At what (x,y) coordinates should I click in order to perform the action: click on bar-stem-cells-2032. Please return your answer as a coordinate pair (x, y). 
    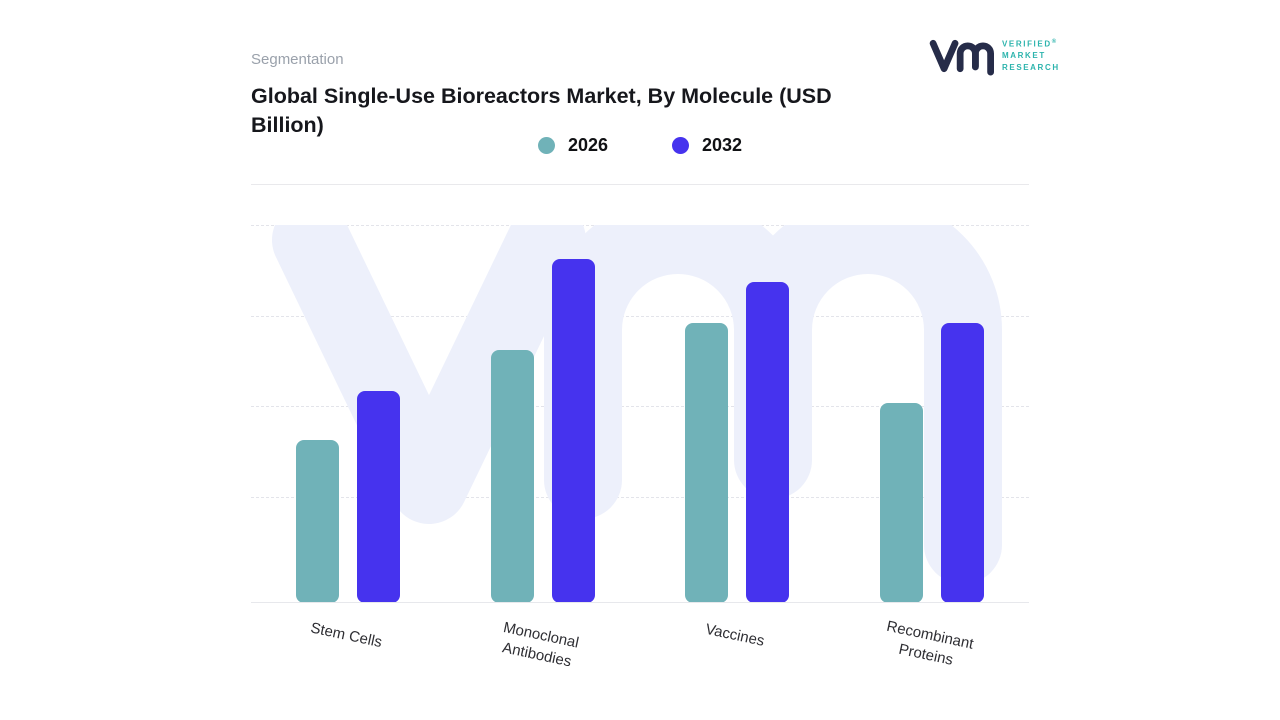
    Looking at the image, I should click on (379, 497).